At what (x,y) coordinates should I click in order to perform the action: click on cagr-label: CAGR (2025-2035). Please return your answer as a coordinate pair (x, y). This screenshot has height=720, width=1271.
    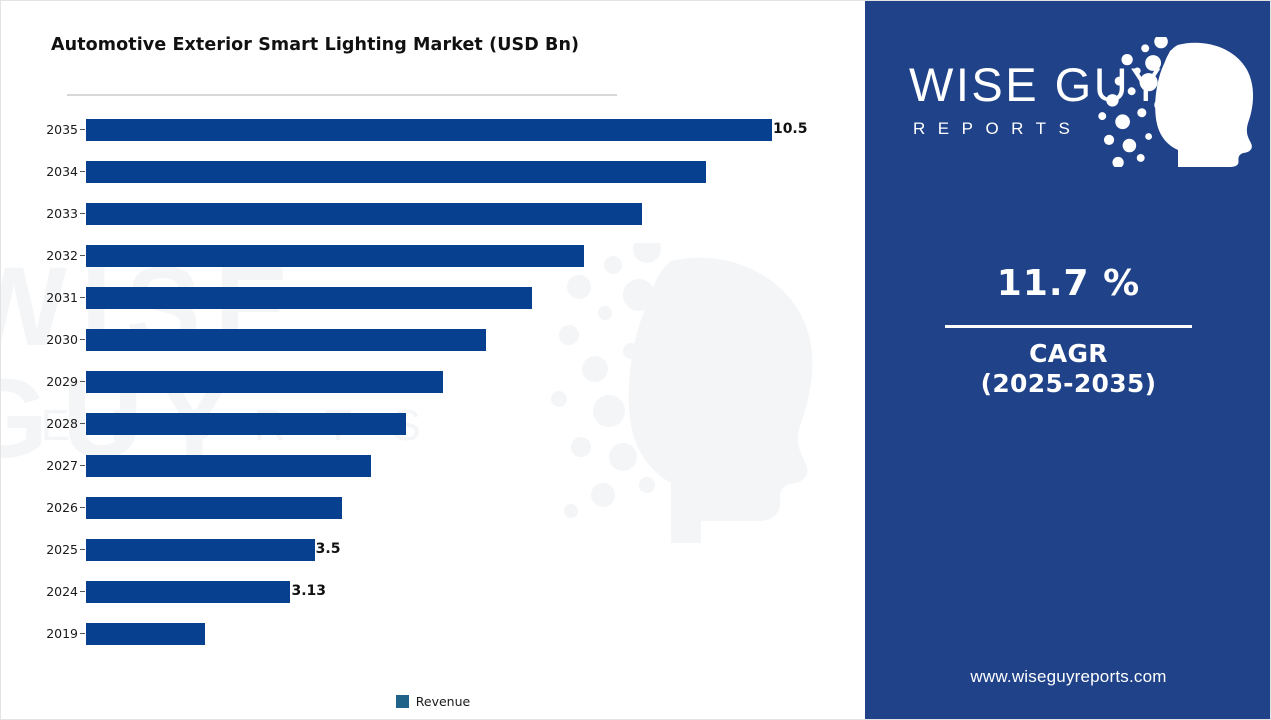
    Looking at the image, I should click on (1067, 368).